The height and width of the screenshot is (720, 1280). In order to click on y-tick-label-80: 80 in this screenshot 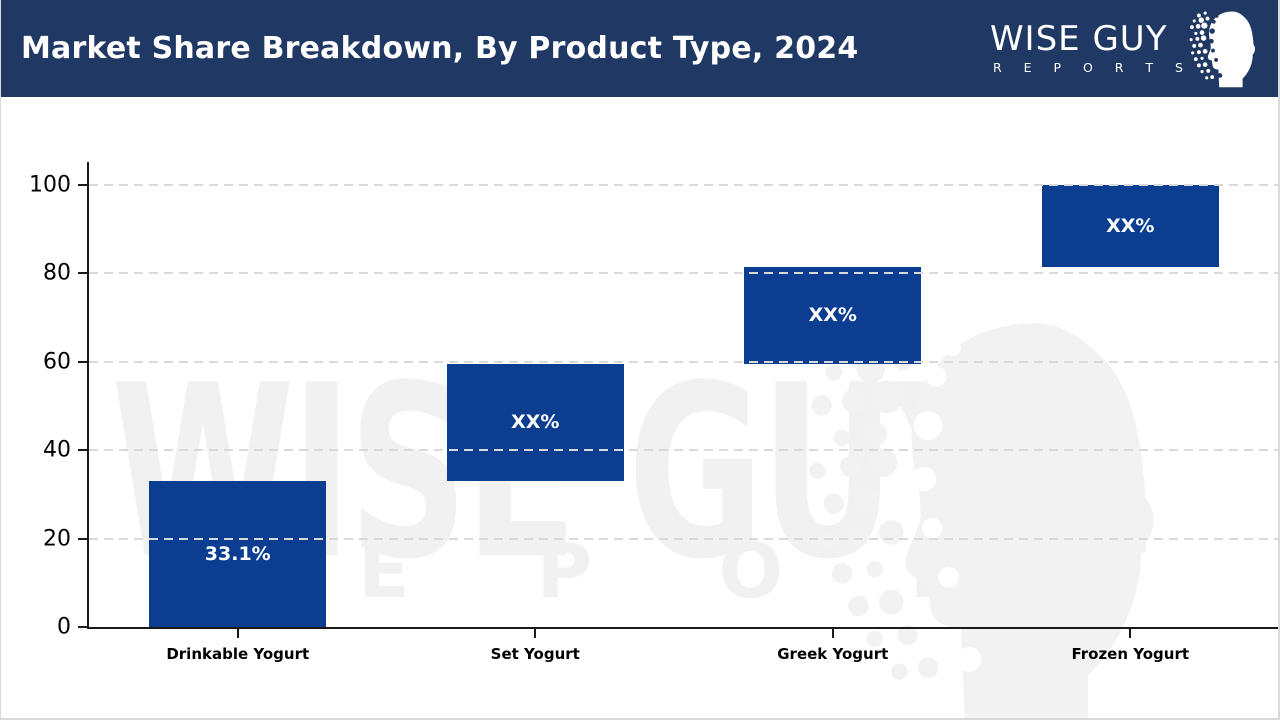, I will do `click(57, 273)`.